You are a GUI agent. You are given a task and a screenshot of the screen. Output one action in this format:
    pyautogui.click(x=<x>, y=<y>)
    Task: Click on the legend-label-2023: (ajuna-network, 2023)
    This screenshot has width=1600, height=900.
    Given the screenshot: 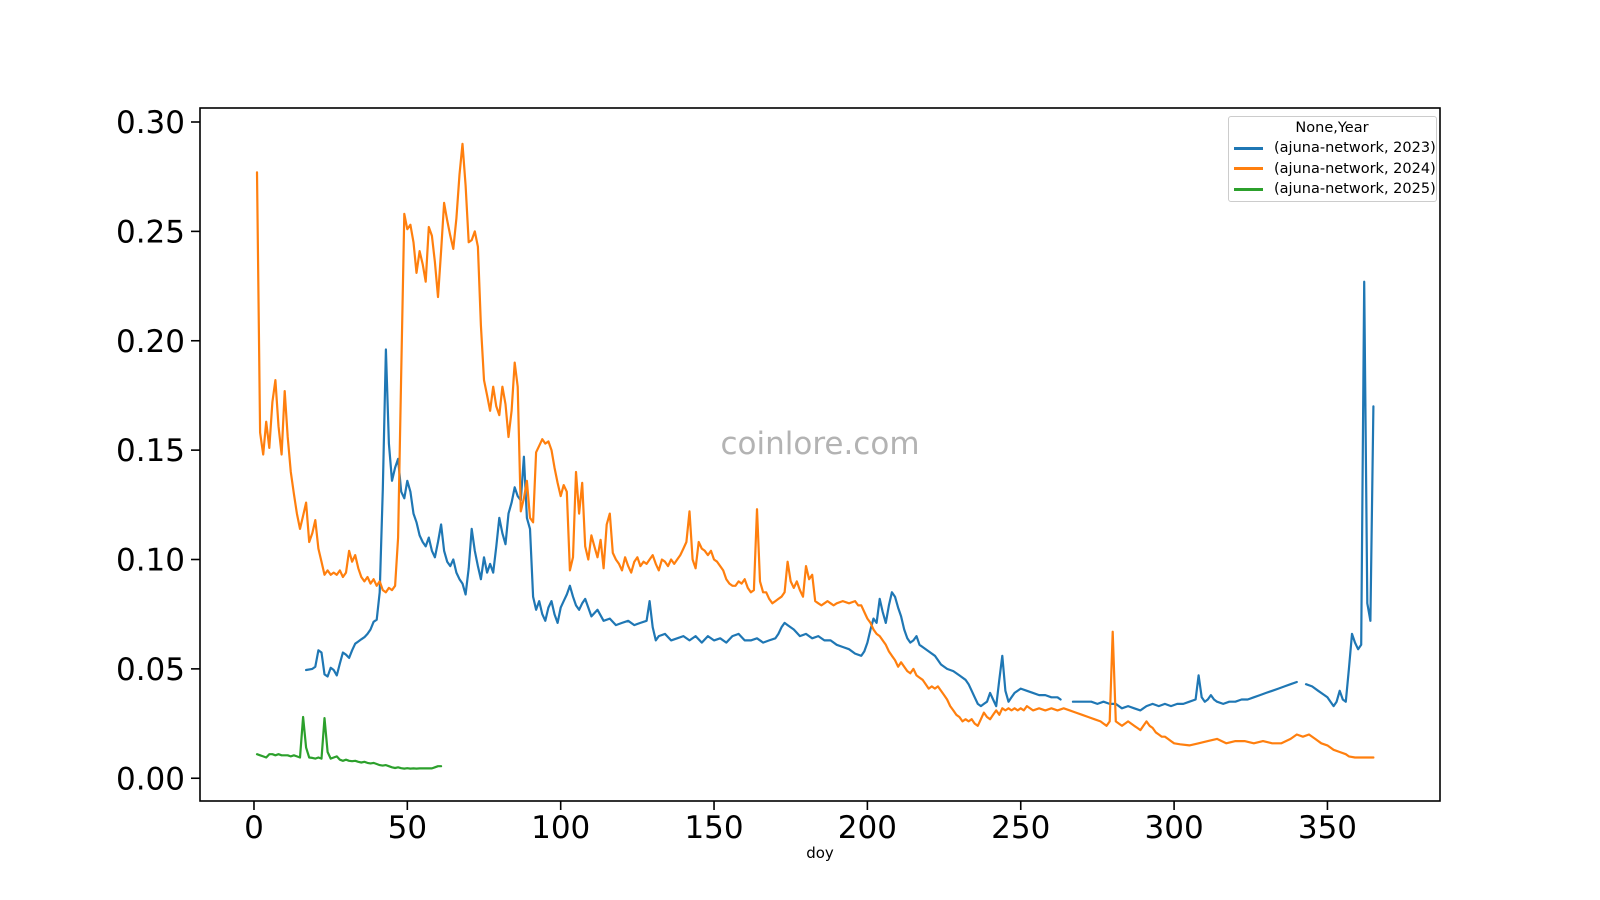 What is the action you would take?
    pyautogui.click(x=1355, y=148)
    